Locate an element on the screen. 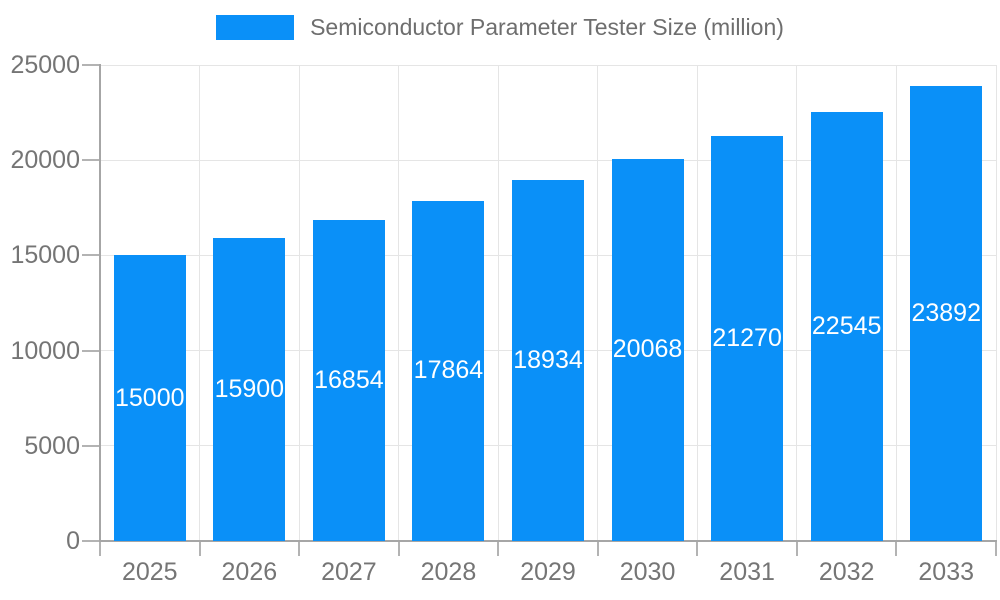  bar-value-label: 15900 is located at coordinates (249, 389).